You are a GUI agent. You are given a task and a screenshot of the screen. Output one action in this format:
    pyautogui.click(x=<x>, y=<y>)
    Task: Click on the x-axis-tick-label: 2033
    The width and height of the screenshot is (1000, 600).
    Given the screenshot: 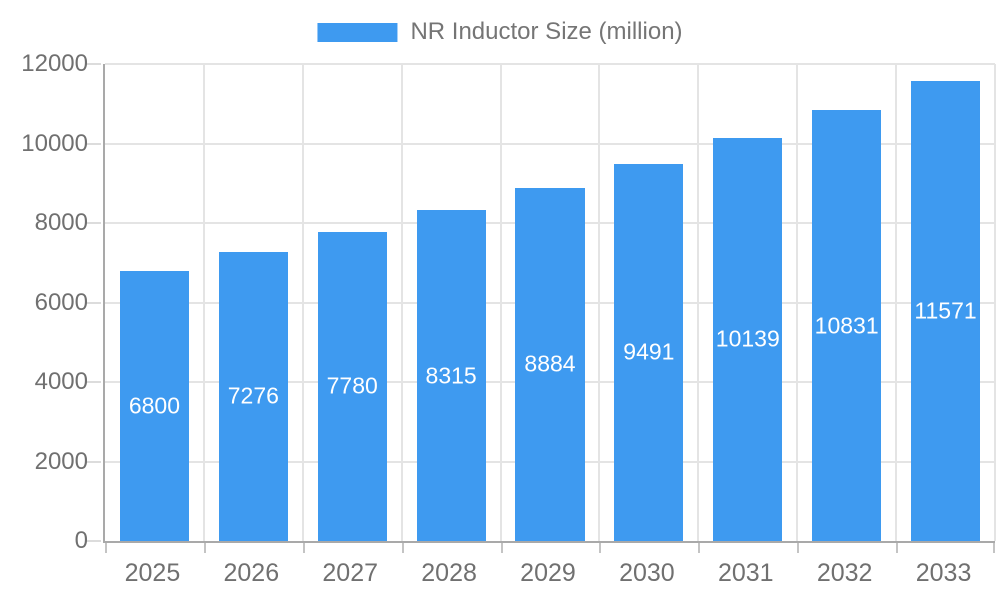 What is the action you would take?
    pyautogui.click(x=943, y=573)
    